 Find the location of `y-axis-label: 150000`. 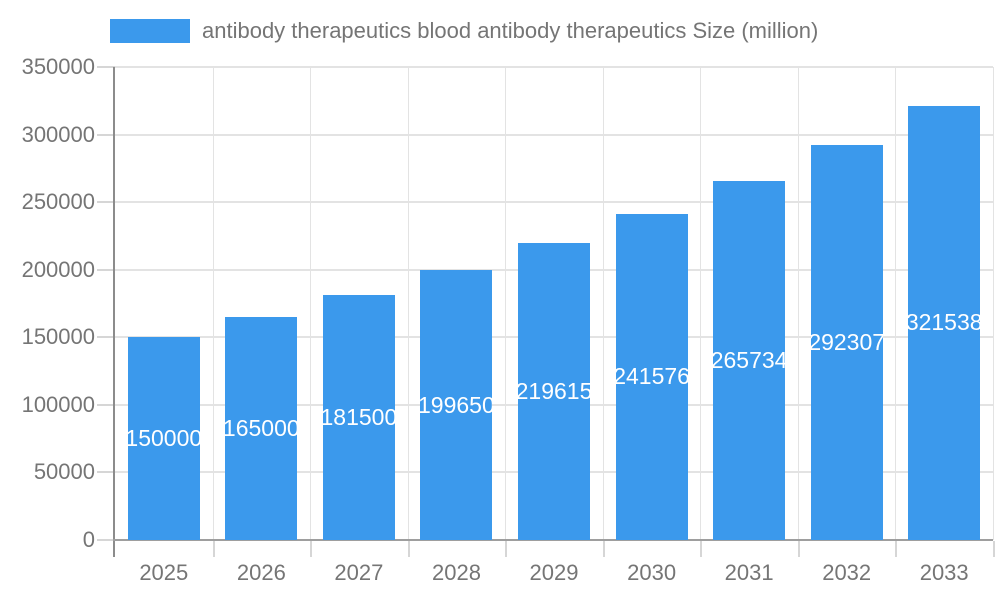

y-axis-label: 150000 is located at coordinates (58, 337).